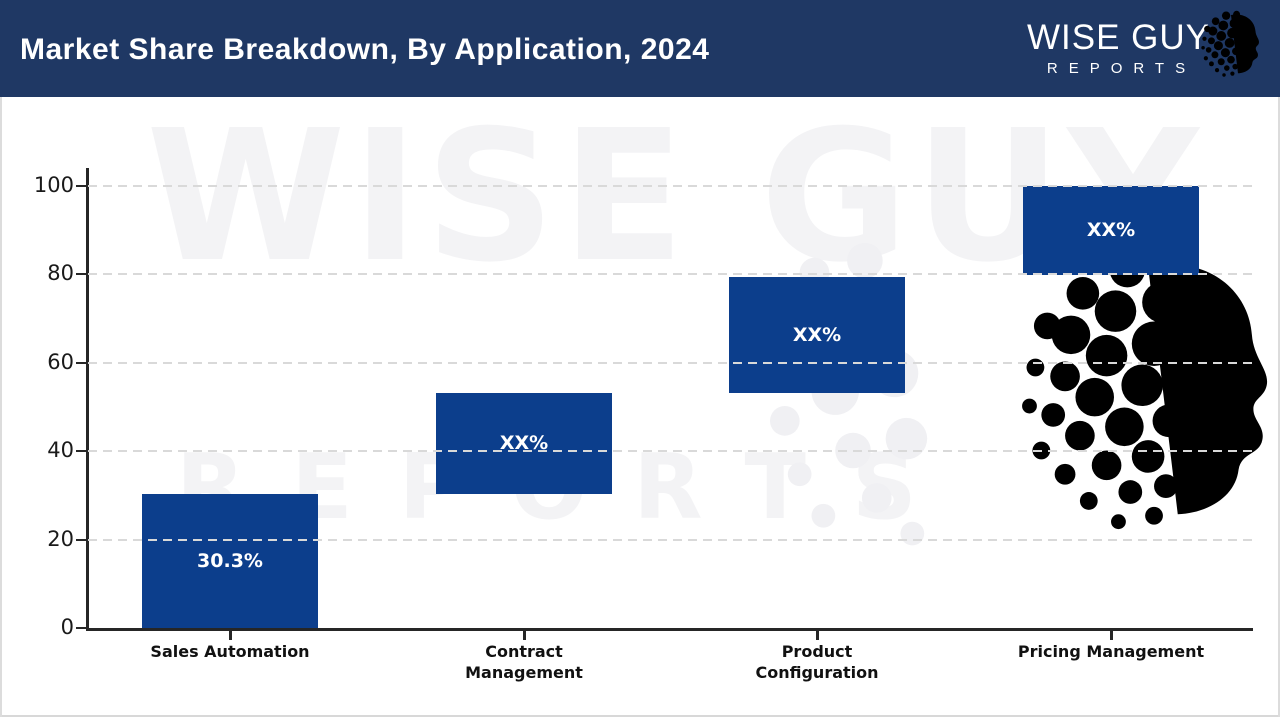  I want to click on x-category-label-line: Contract, so click(524, 651).